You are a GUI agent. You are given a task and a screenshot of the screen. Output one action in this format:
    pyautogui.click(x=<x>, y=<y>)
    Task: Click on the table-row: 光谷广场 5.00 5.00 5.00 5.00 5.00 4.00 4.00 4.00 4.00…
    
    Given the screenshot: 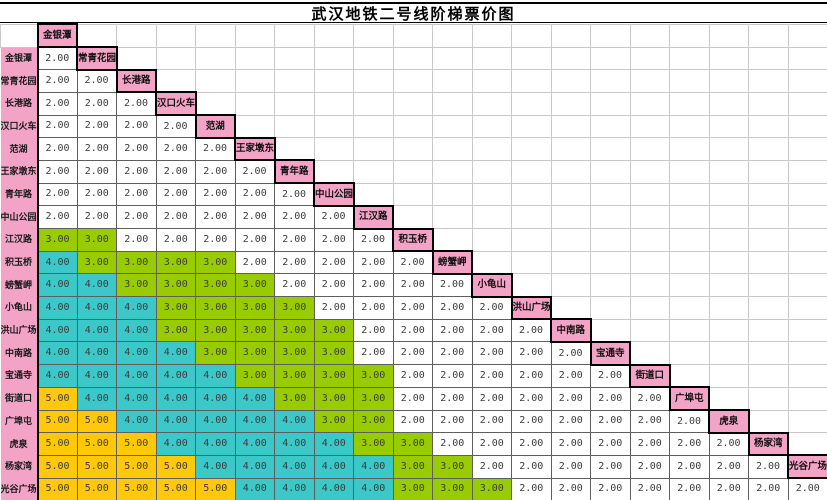 What is the action you would take?
    pyautogui.click(x=413, y=488)
    